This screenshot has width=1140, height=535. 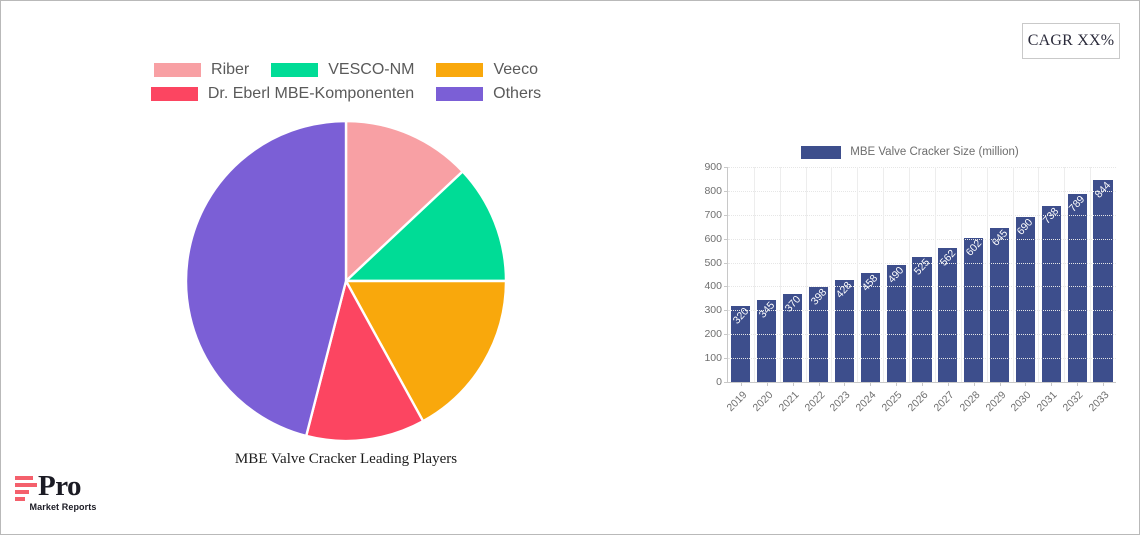 What do you see at coordinates (26, 487) in the screenshot?
I see `speed-lines-icon` at bounding box center [26, 487].